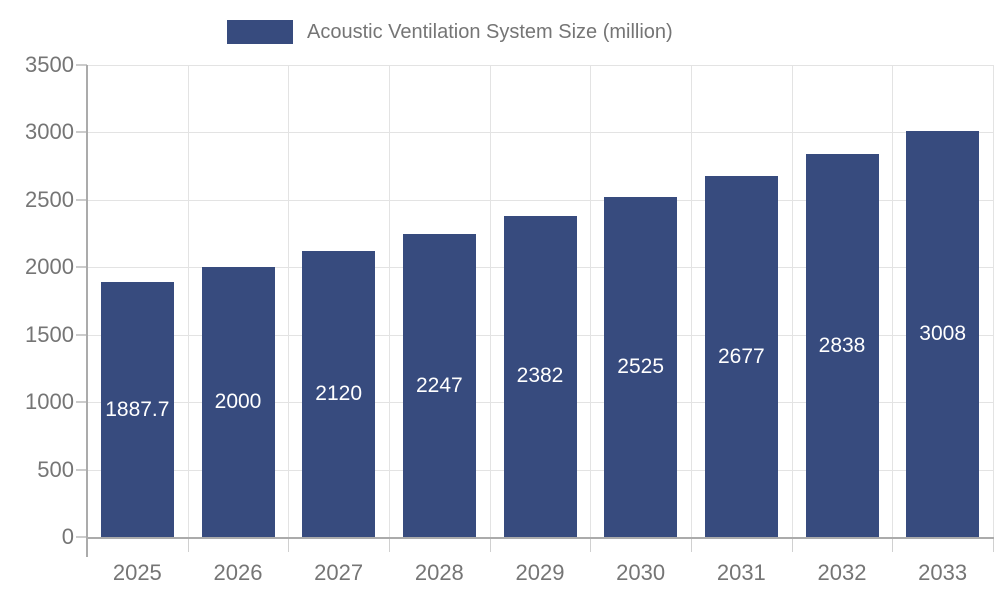 The image size is (1000, 600). What do you see at coordinates (540, 65) in the screenshot?
I see `plot-border-top` at bounding box center [540, 65].